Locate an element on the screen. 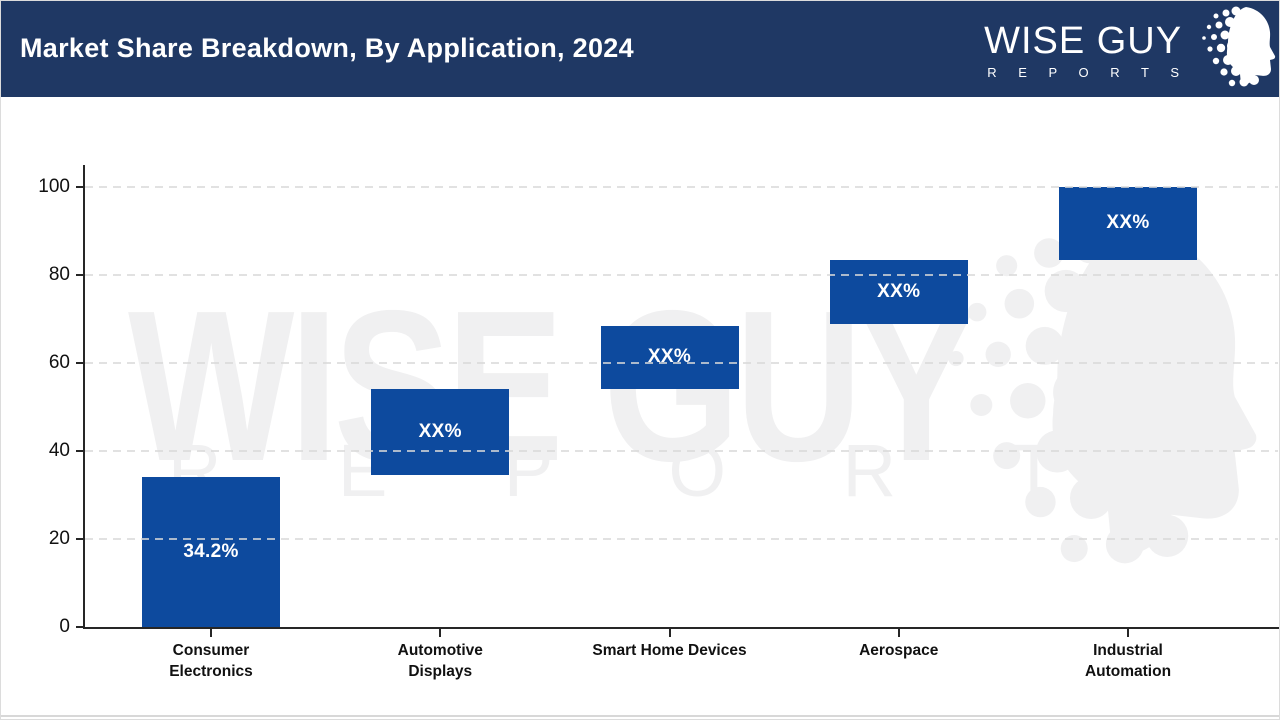 The height and width of the screenshot is (720, 1280). bar-value-label: 34.2% is located at coordinates (211, 551).